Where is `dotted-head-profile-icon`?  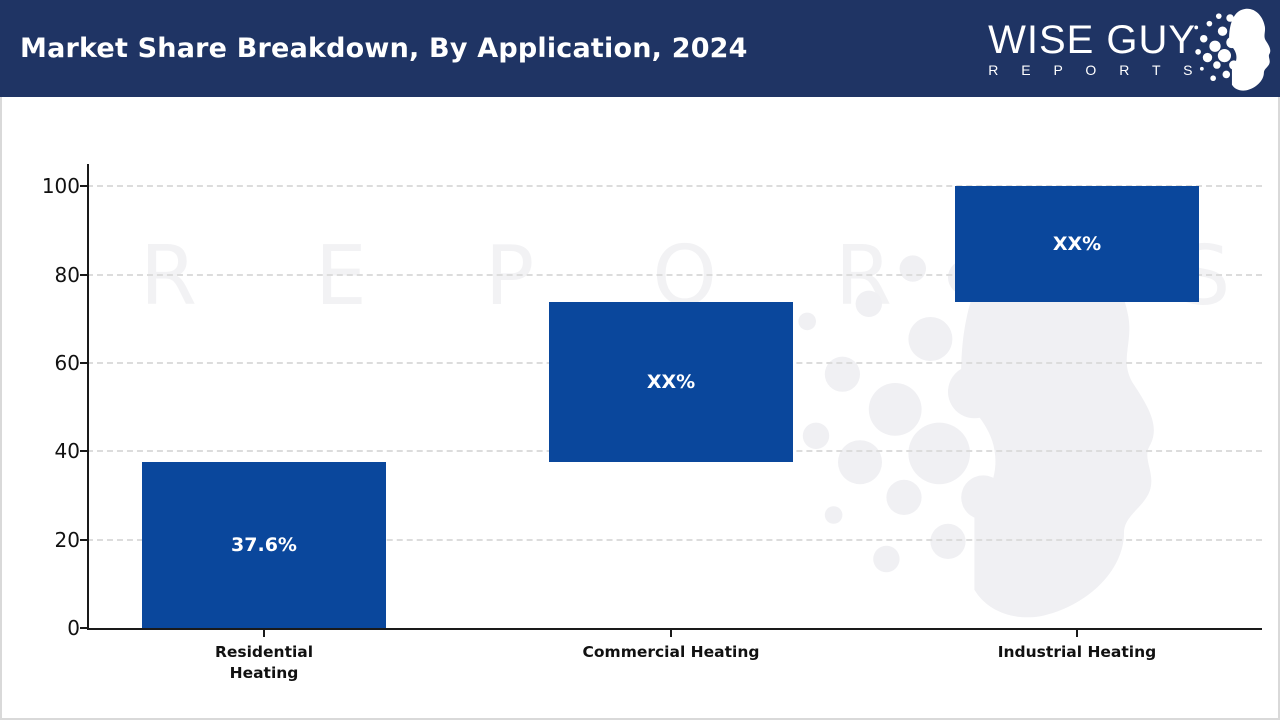 dotted-head-profile-icon is located at coordinates (1231, 50).